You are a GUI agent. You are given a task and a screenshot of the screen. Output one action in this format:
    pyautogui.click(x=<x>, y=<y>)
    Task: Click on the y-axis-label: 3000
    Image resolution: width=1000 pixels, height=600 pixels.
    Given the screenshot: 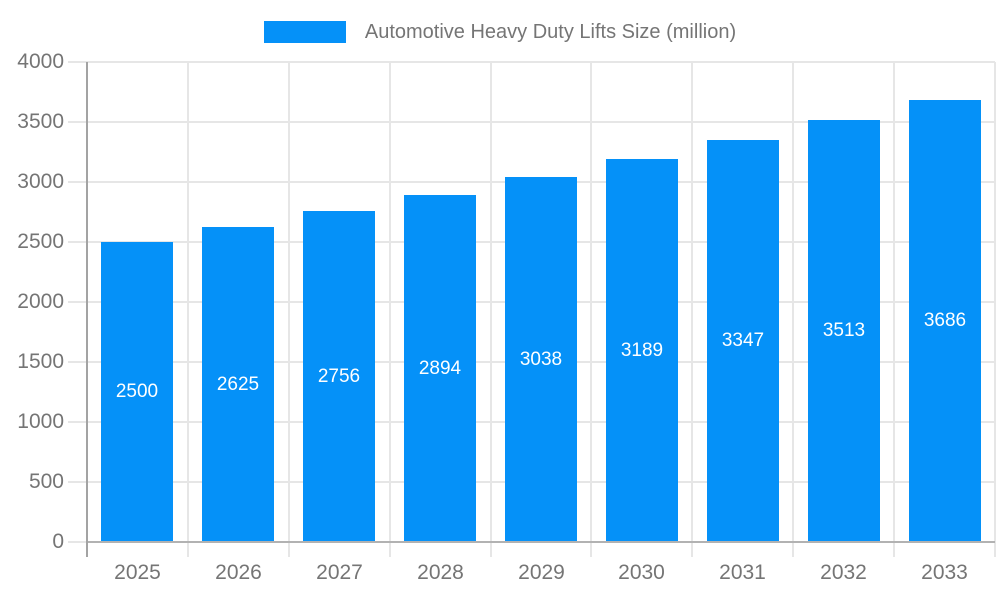 What is the action you would take?
    pyautogui.click(x=40, y=181)
    